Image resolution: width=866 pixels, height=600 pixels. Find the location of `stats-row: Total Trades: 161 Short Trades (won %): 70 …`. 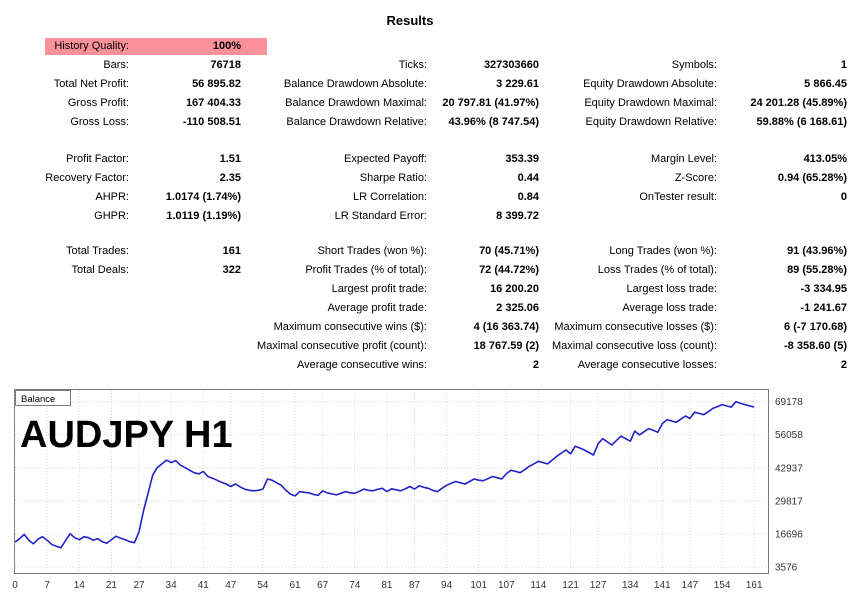

stats-row: Total Trades: 161 Short Trades (won %): 70 … is located at coordinates (455, 251).